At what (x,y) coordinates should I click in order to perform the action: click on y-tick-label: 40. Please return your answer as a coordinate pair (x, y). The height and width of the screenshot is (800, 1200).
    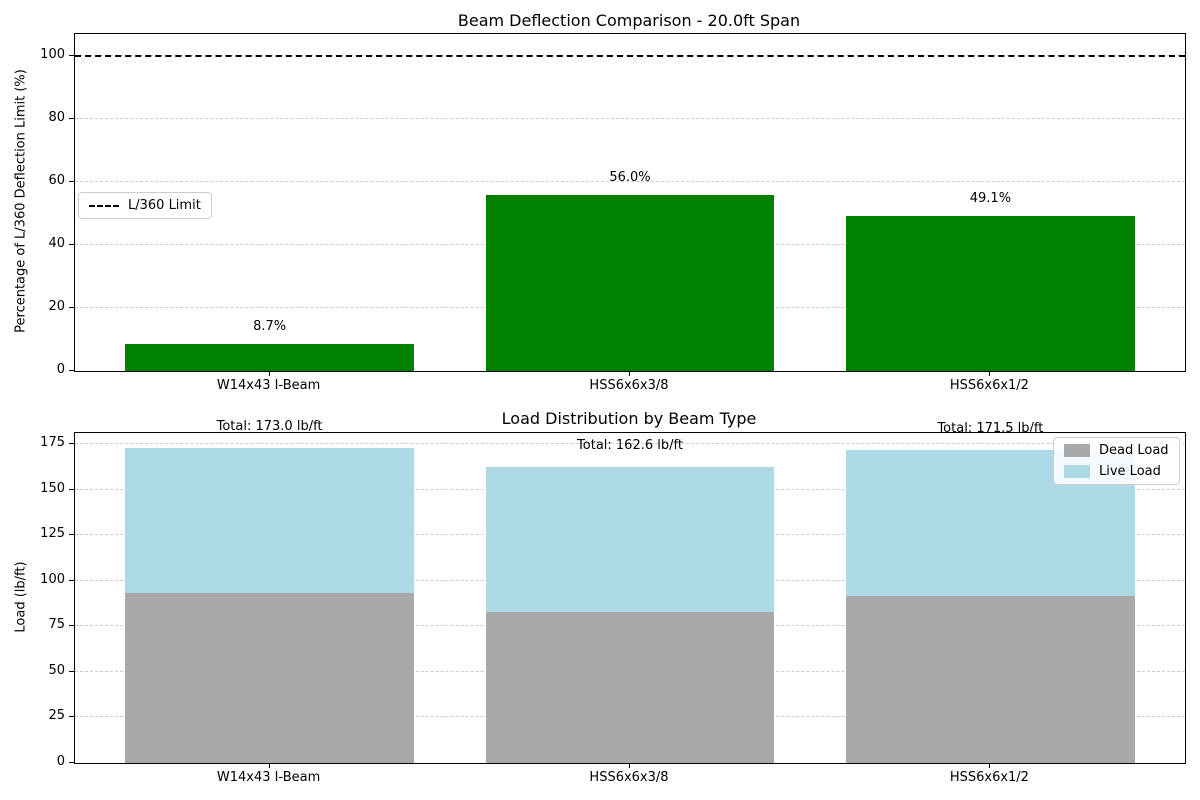
    Looking at the image, I should click on (56, 244).